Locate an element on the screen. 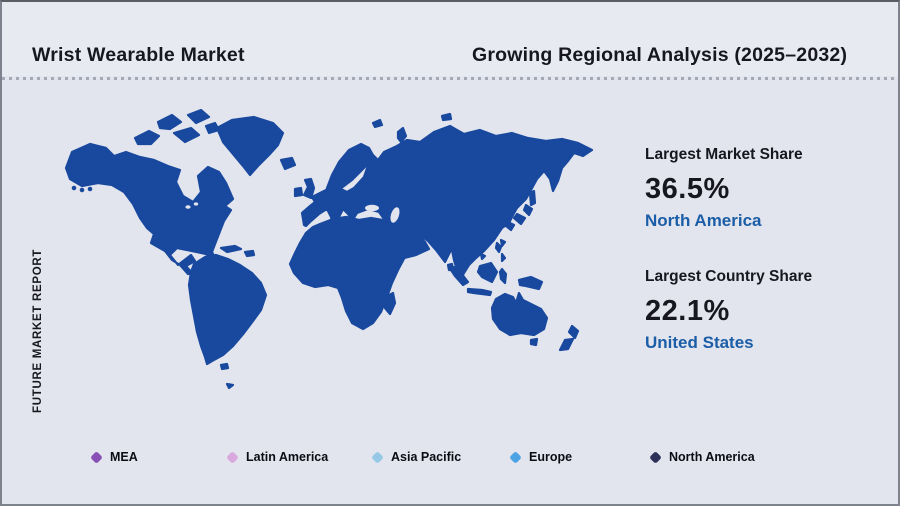 Image resolution: width=900 pixels, height=506 pixels. legend-item-latin-america: Latin America is located at coordinates (277, 457).